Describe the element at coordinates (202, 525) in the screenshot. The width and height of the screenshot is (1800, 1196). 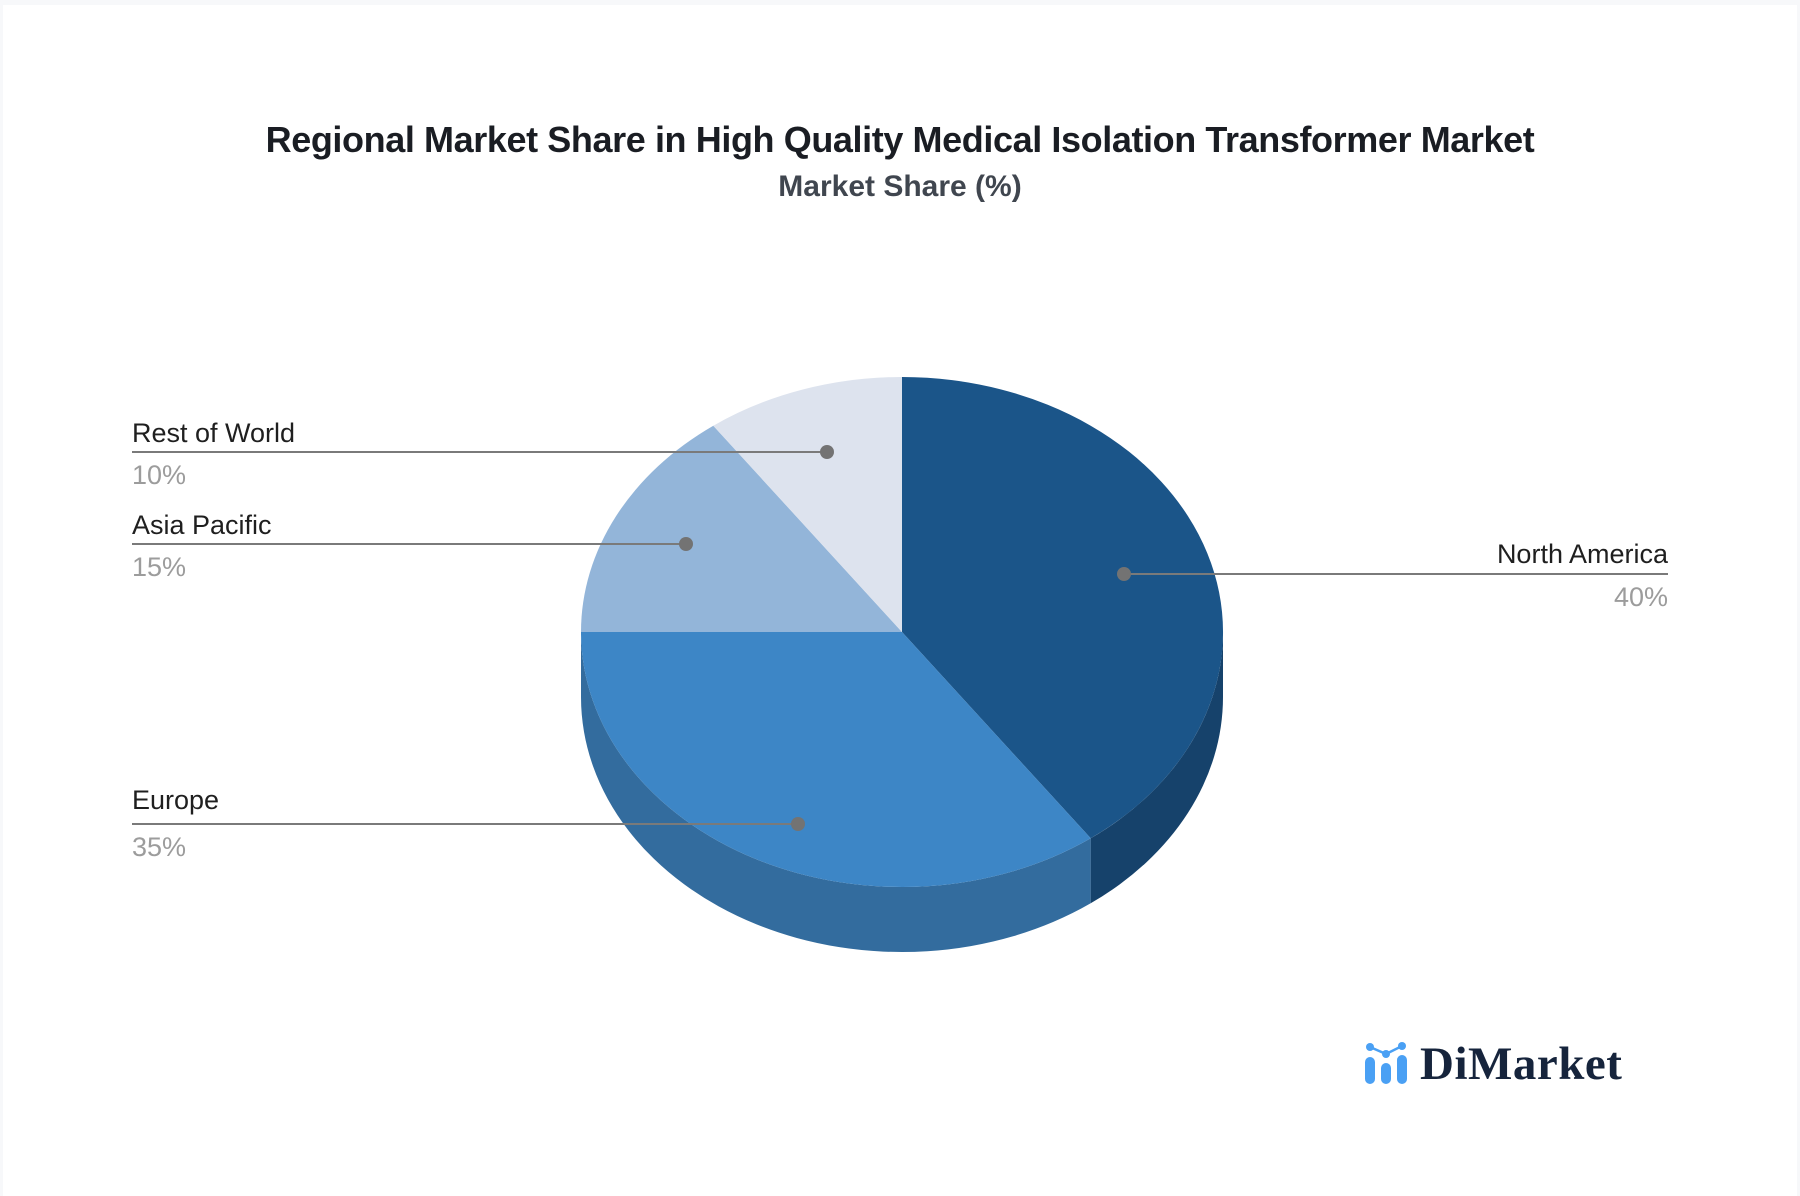
I see `label-asia-pacific-name: Asia Pacific` at that location.